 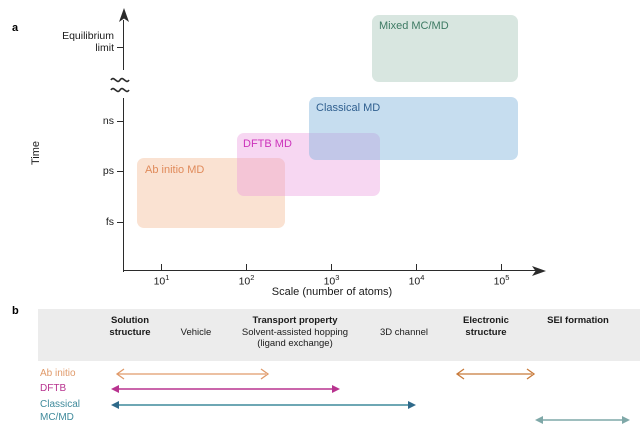 What do you see at coordinates (124, 15) in the screenshot?
I see `y-axis-arrowhead` at bounding box center [124, 15].